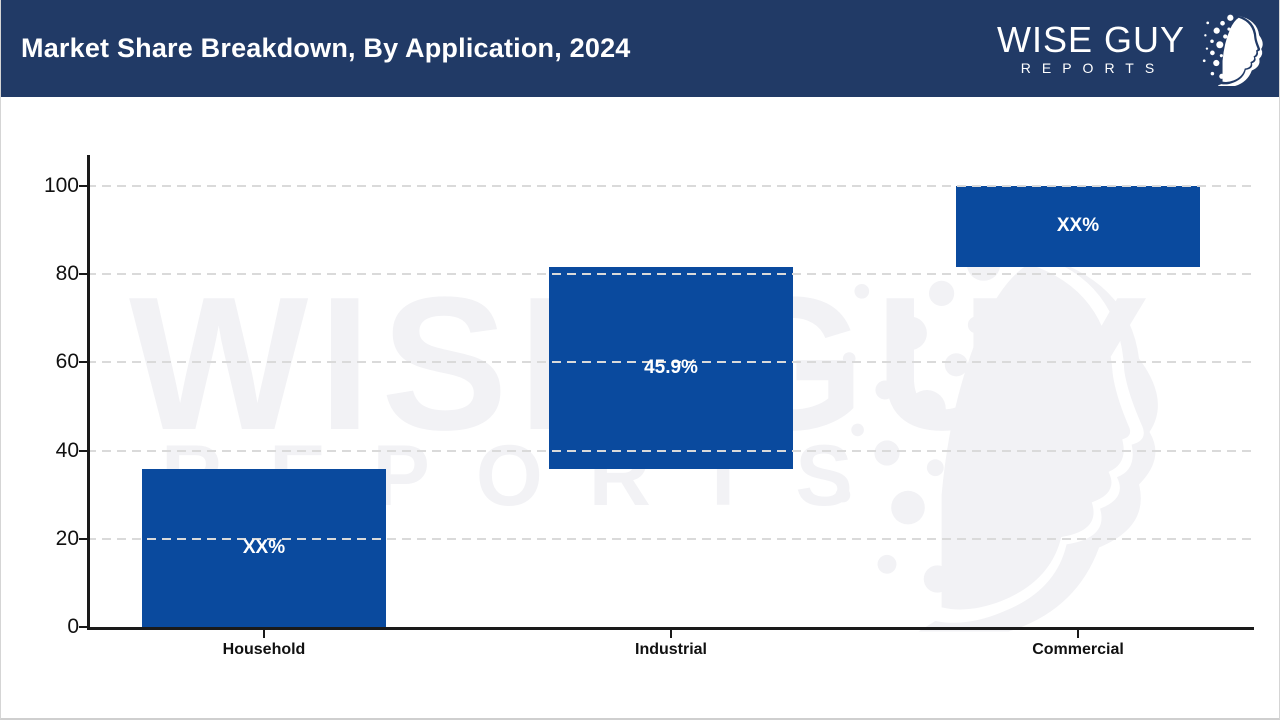 The image size is (1280, 720). Describe the element at coordinates (73, 626) in the screenshot. I see `y-axis-tick-label: 0` at that location.